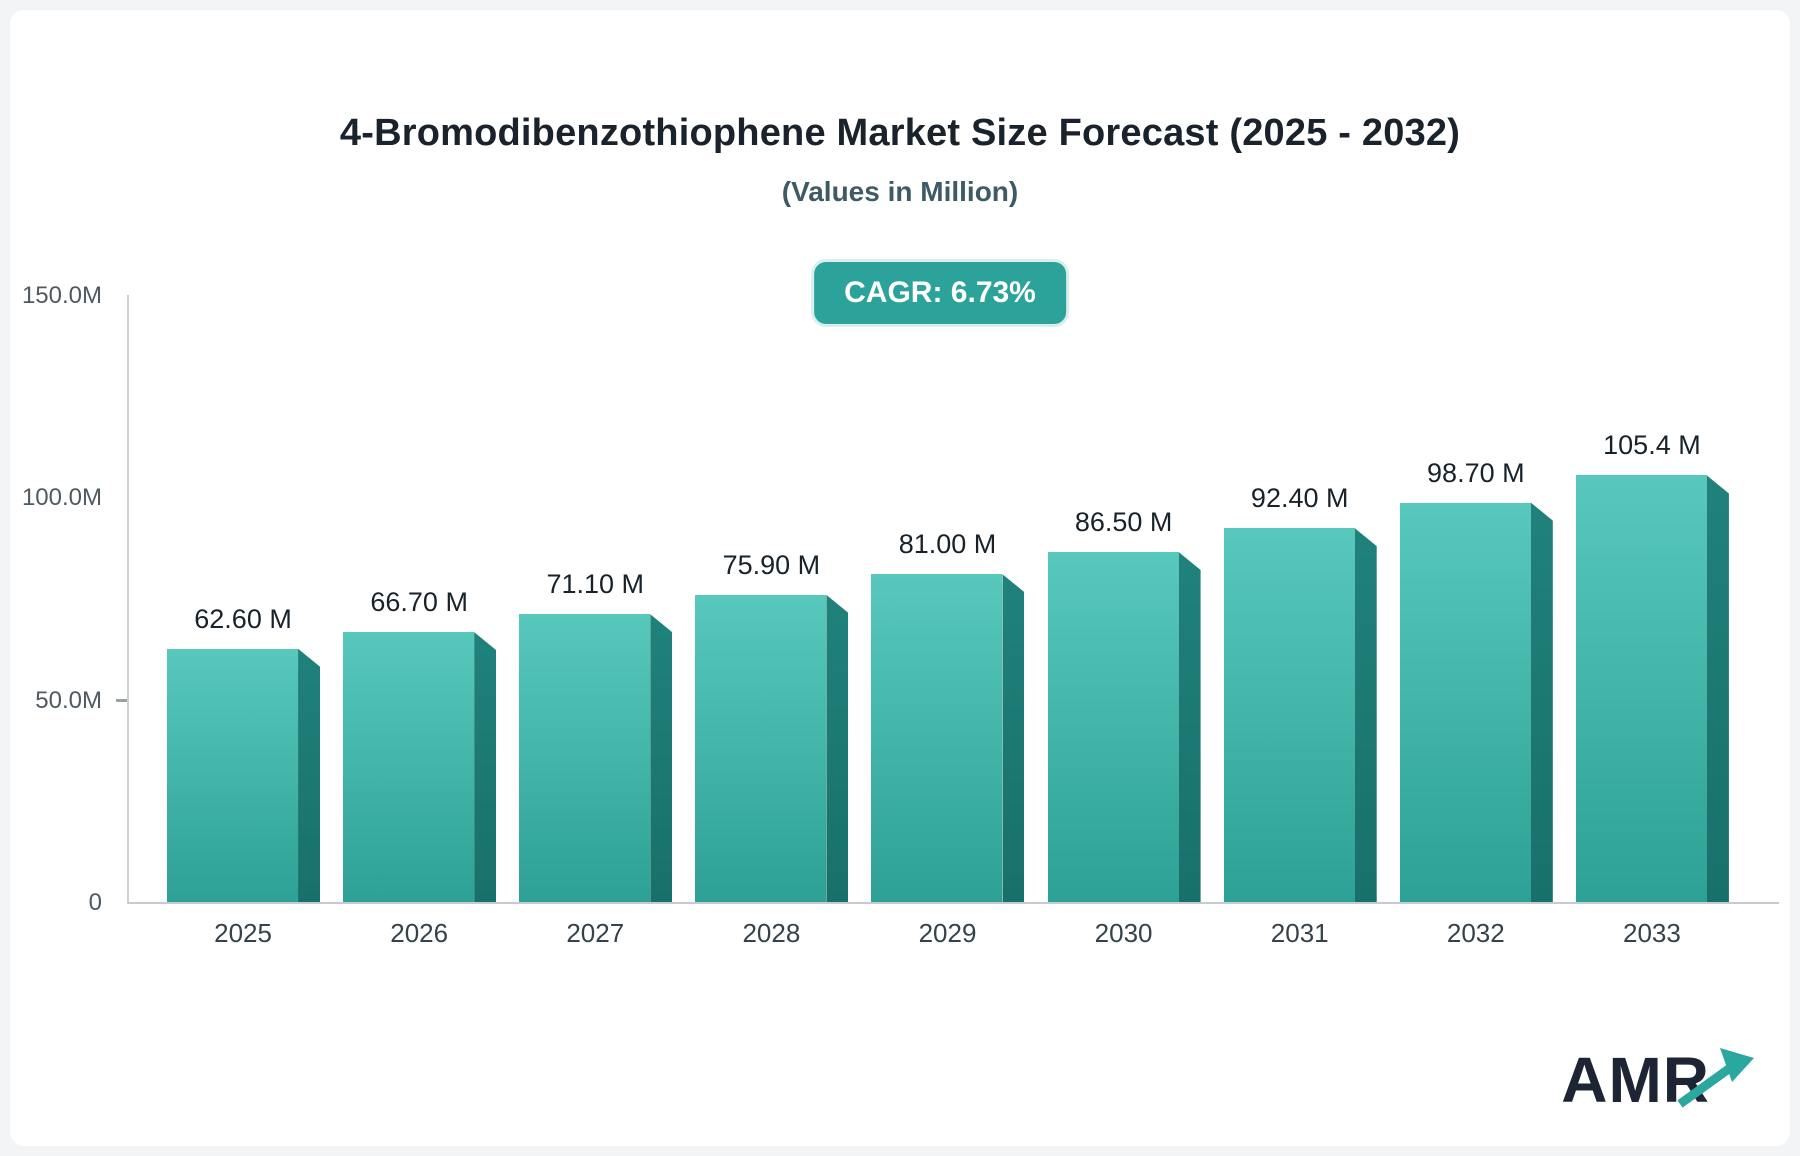  Describe the element at coordinates (947, 544) in the screenshot. I see `bar-value-label: 81.00 M` at that location.